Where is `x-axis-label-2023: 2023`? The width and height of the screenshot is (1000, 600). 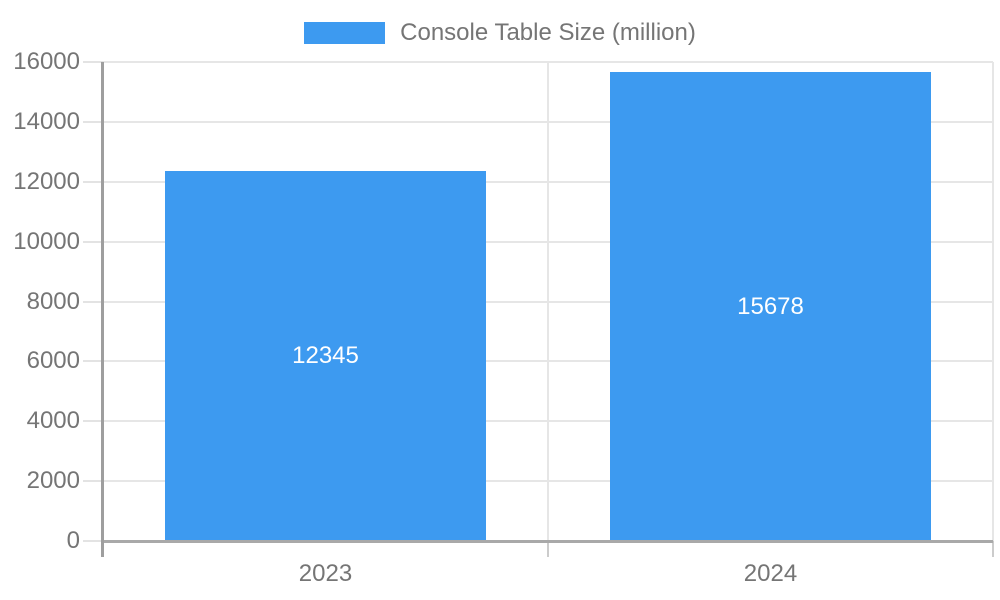
x-axis-label-2023: 2023 is located at coordinates (325, 573).